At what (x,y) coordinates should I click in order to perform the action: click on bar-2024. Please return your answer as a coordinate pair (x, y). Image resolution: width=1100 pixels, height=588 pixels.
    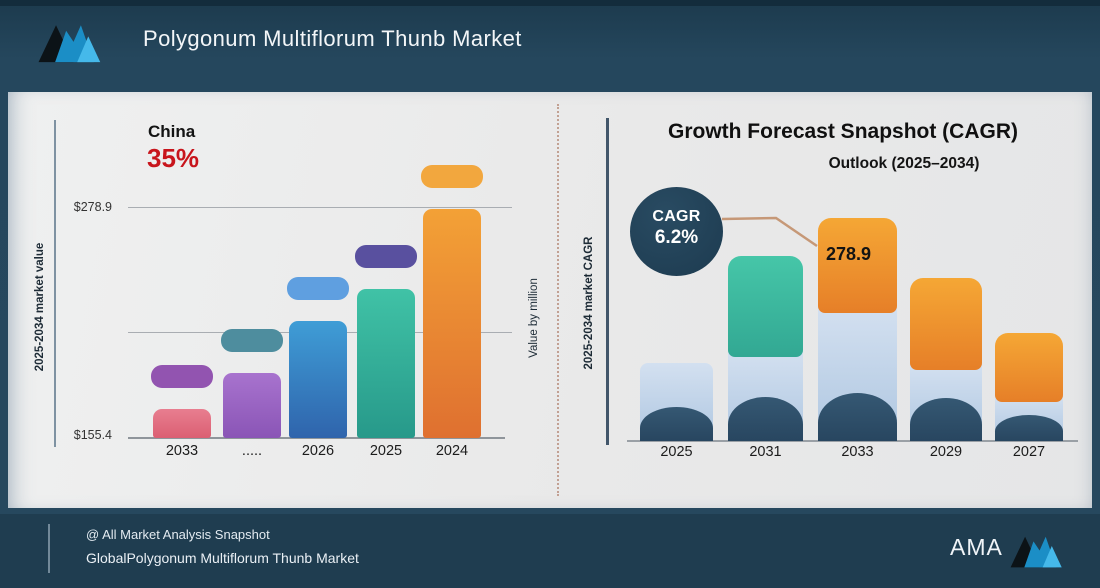
    Looking at the image, I should click on (452, 323).